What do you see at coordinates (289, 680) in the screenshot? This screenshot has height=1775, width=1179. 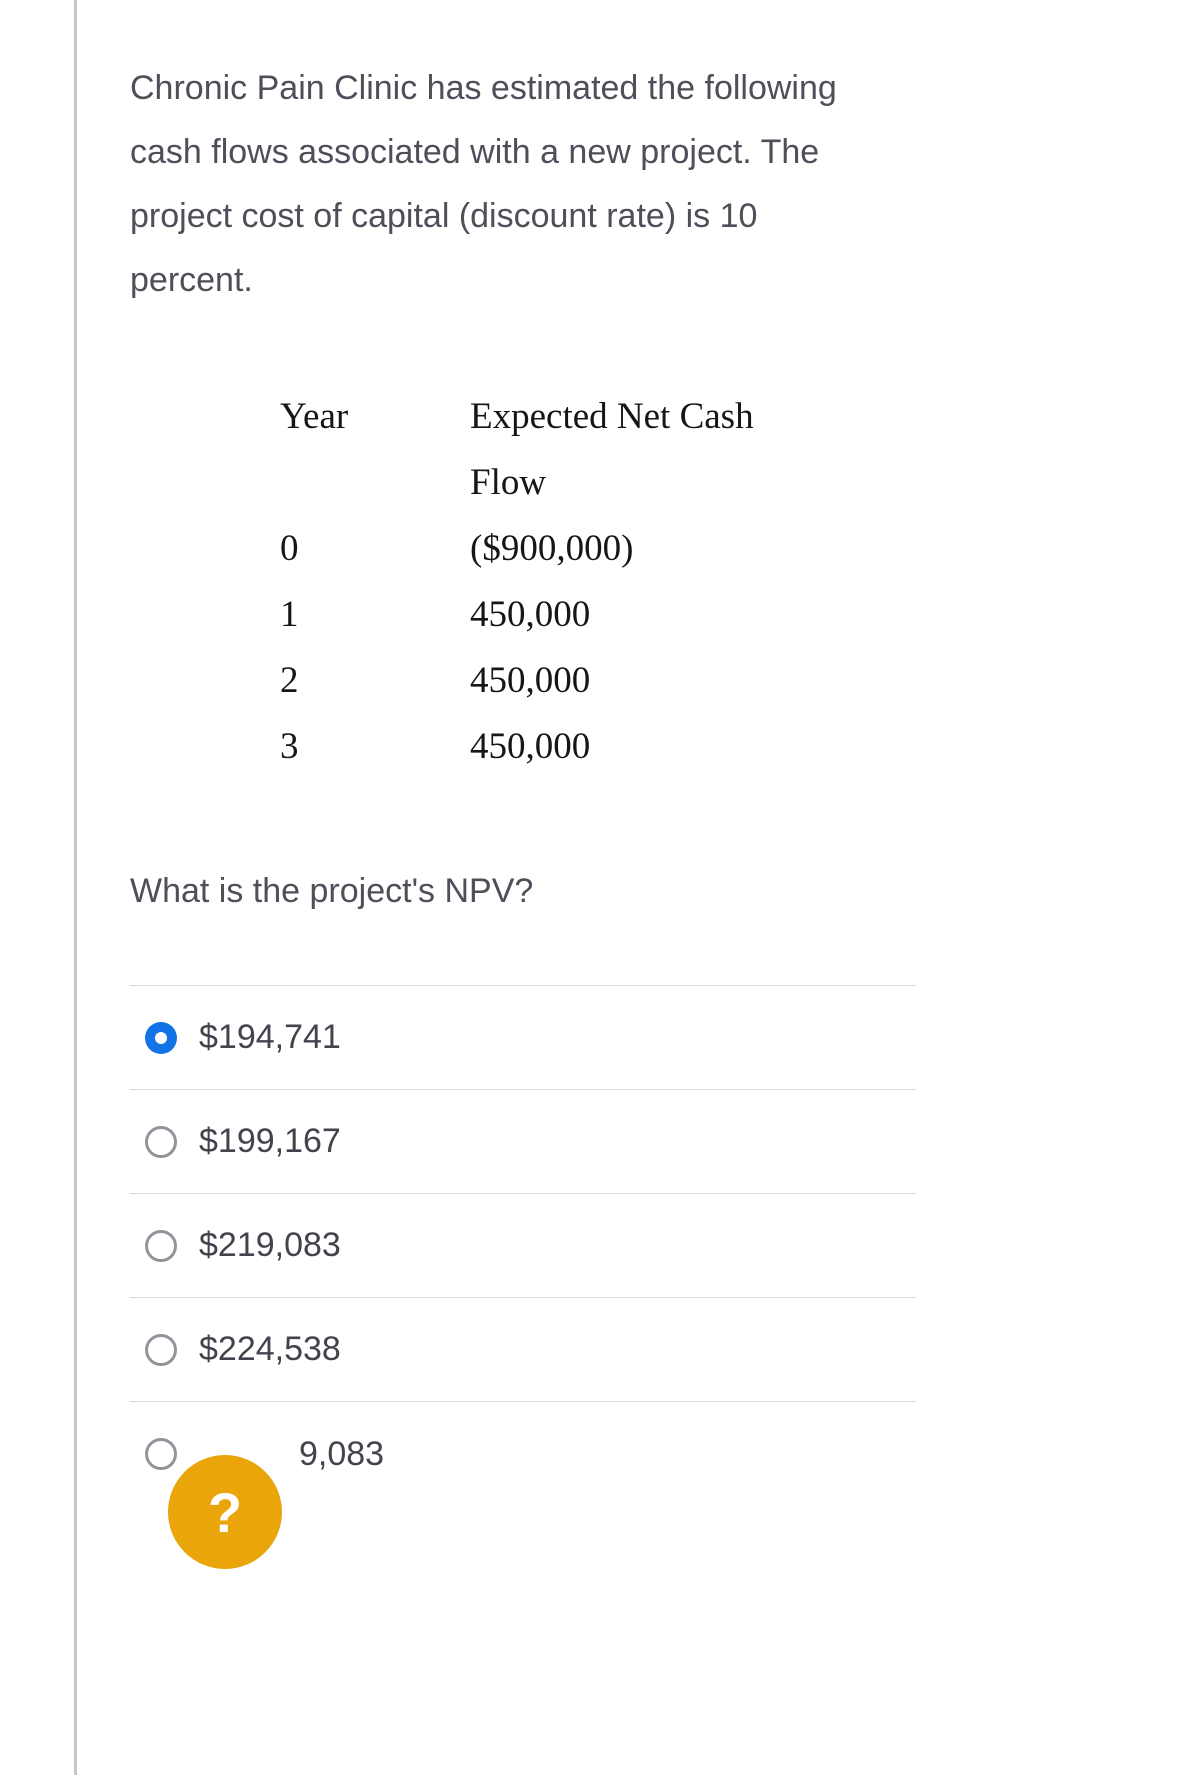 I see `table-cell-year: 2` at bounding box center [289, 680].